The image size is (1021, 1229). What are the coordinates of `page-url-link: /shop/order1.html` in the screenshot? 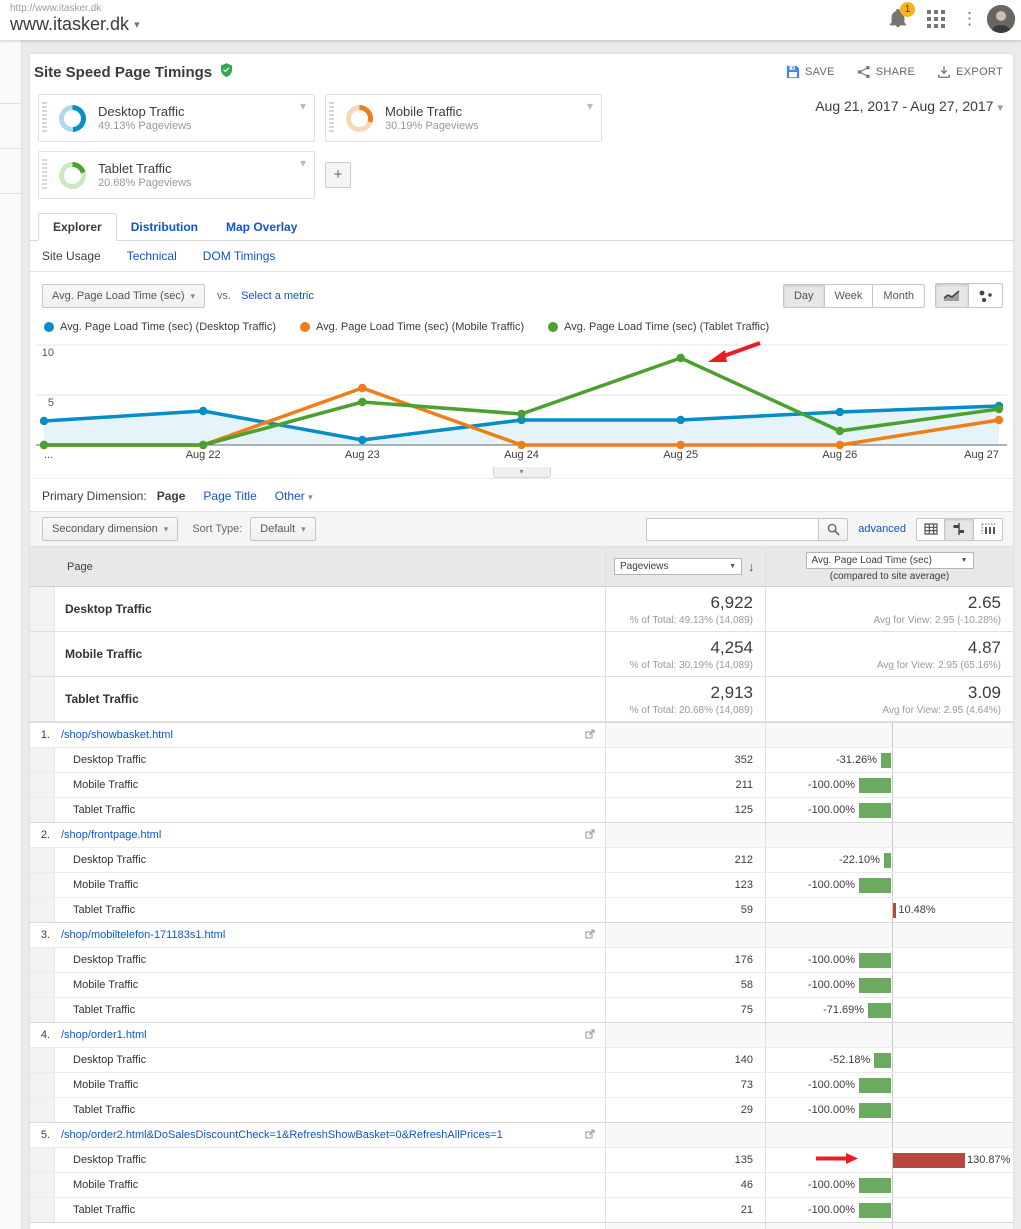 It's located at (104, 1035).